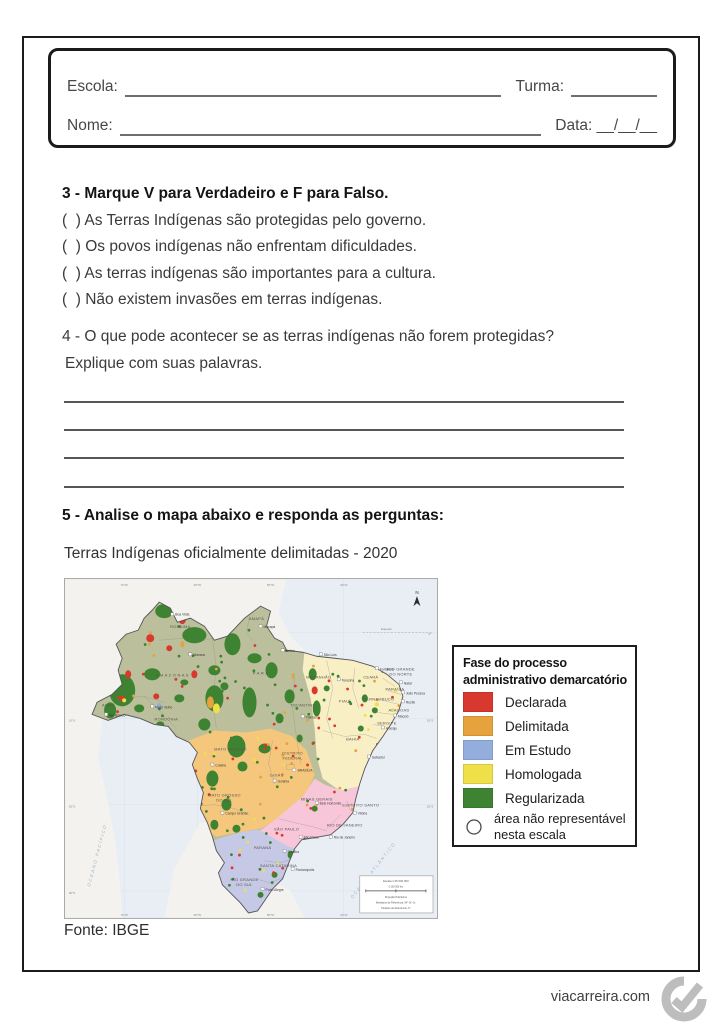  What do you see at coordinates (90, 125) in the screenshot?
I see `name-label: Nome:` at bounding box center [90, 125].